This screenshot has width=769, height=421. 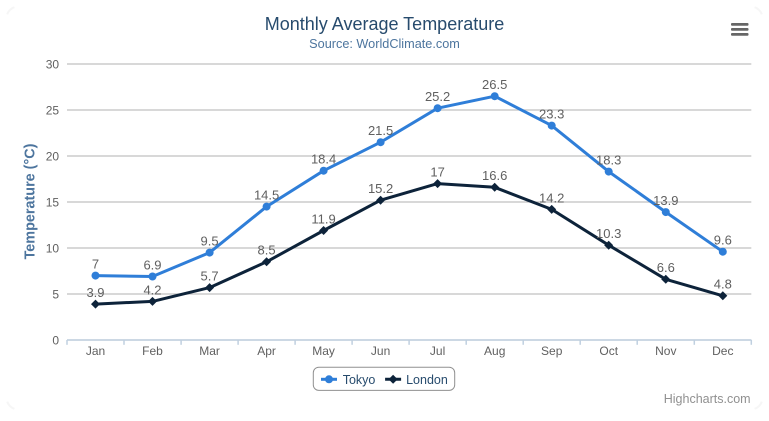 I want to click on svg-text: 13.9, so click(x=665, y=200).